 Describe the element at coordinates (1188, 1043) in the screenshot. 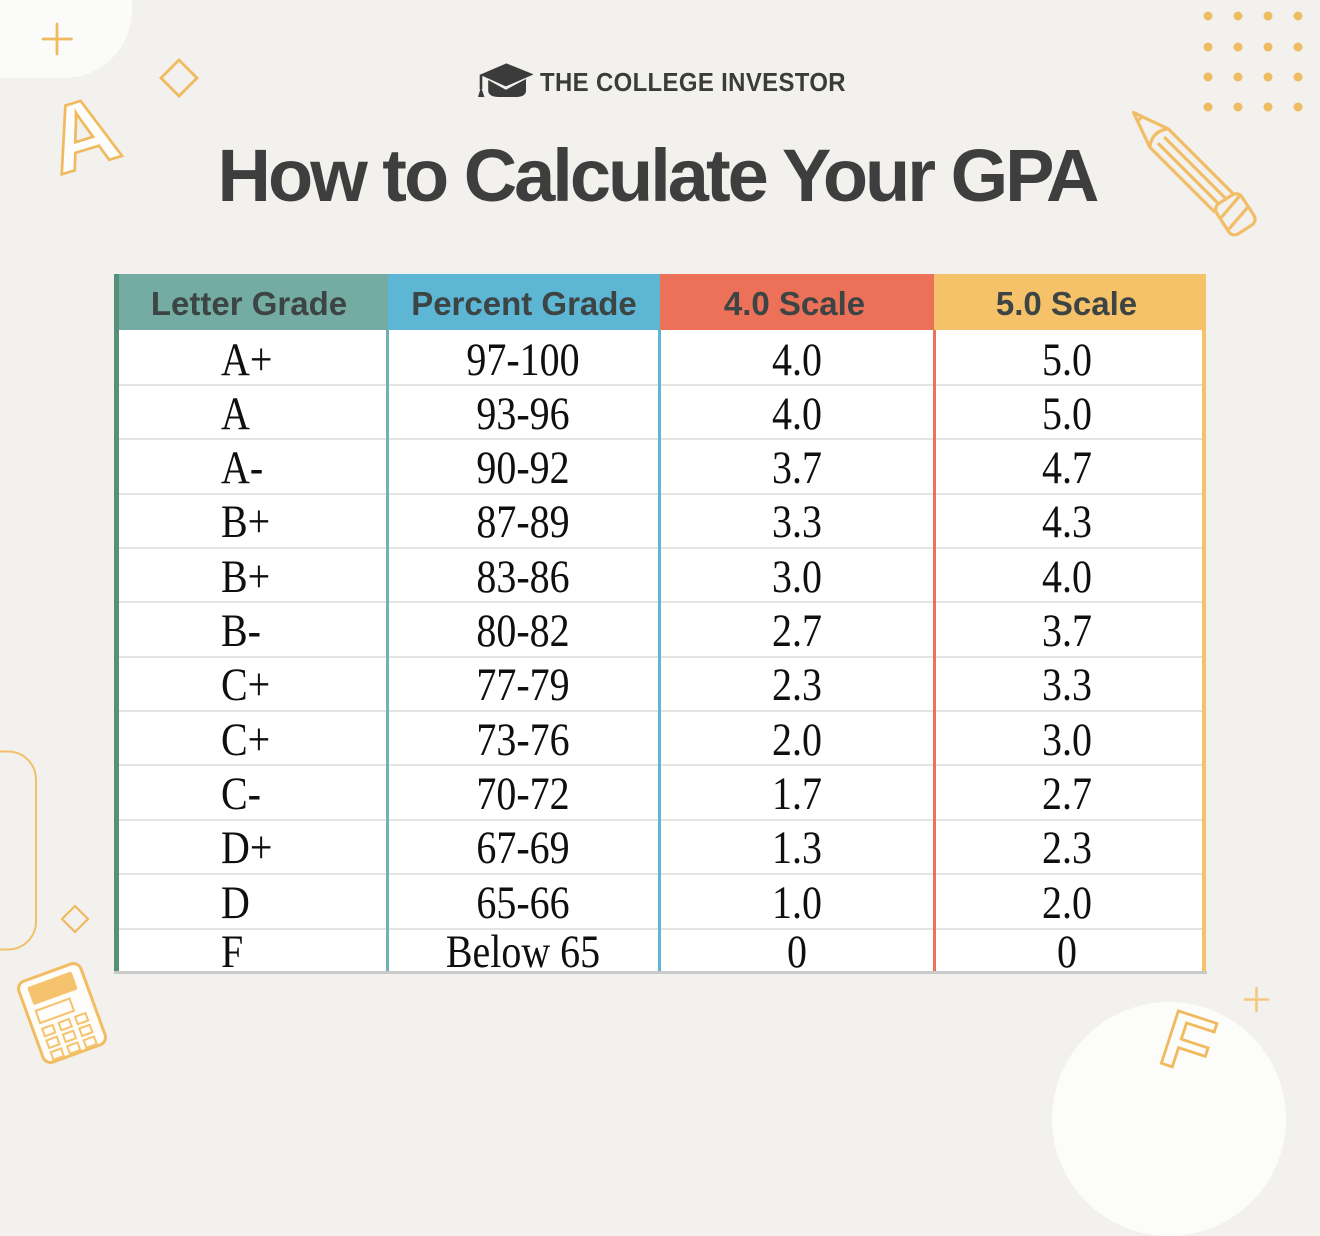

I see `svg-text: F` at that location.